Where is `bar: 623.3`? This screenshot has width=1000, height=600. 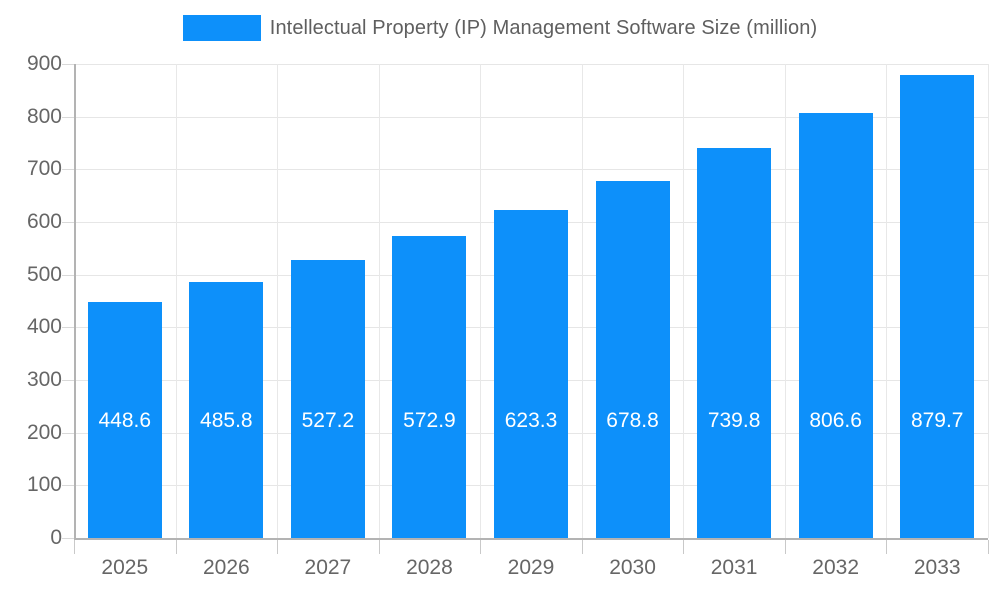 bar: 623.3 is located at coordinates (531, 373).